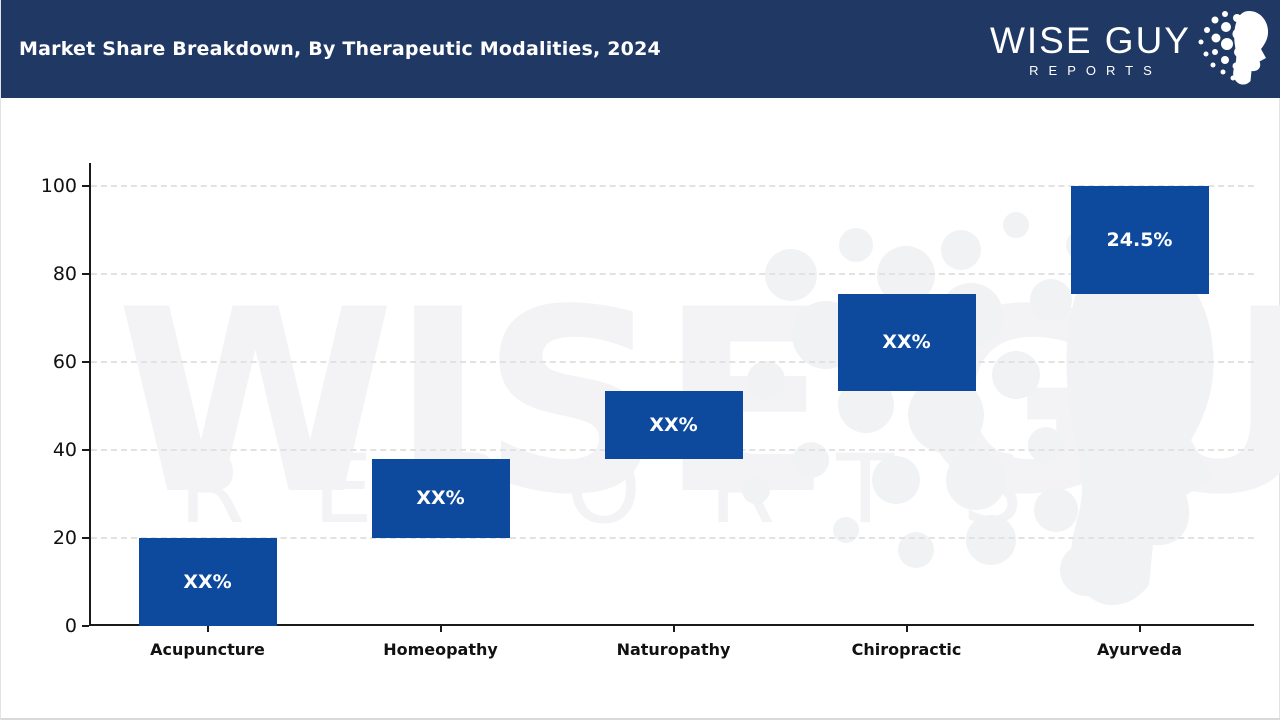 Image resolution: width=1280 pixels, height=720 pixels. What do you see at coordinates (673, 649) in the screenshot?
I see `x-category-label-2: Naturopathy` at bounding box center [673, 649].